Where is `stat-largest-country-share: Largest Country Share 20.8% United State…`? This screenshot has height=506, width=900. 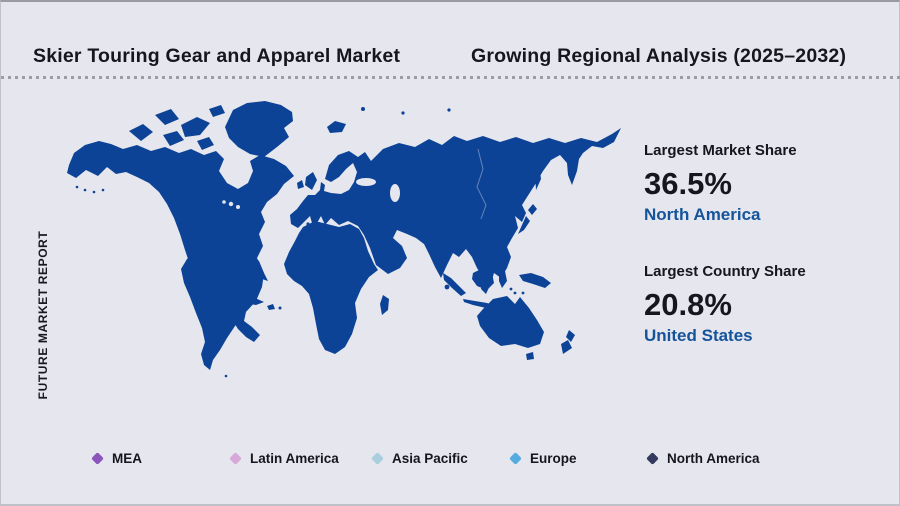
stat-largest-country-share: Largest Country Share 20.8% United State… is located at coordinates (725, 304).